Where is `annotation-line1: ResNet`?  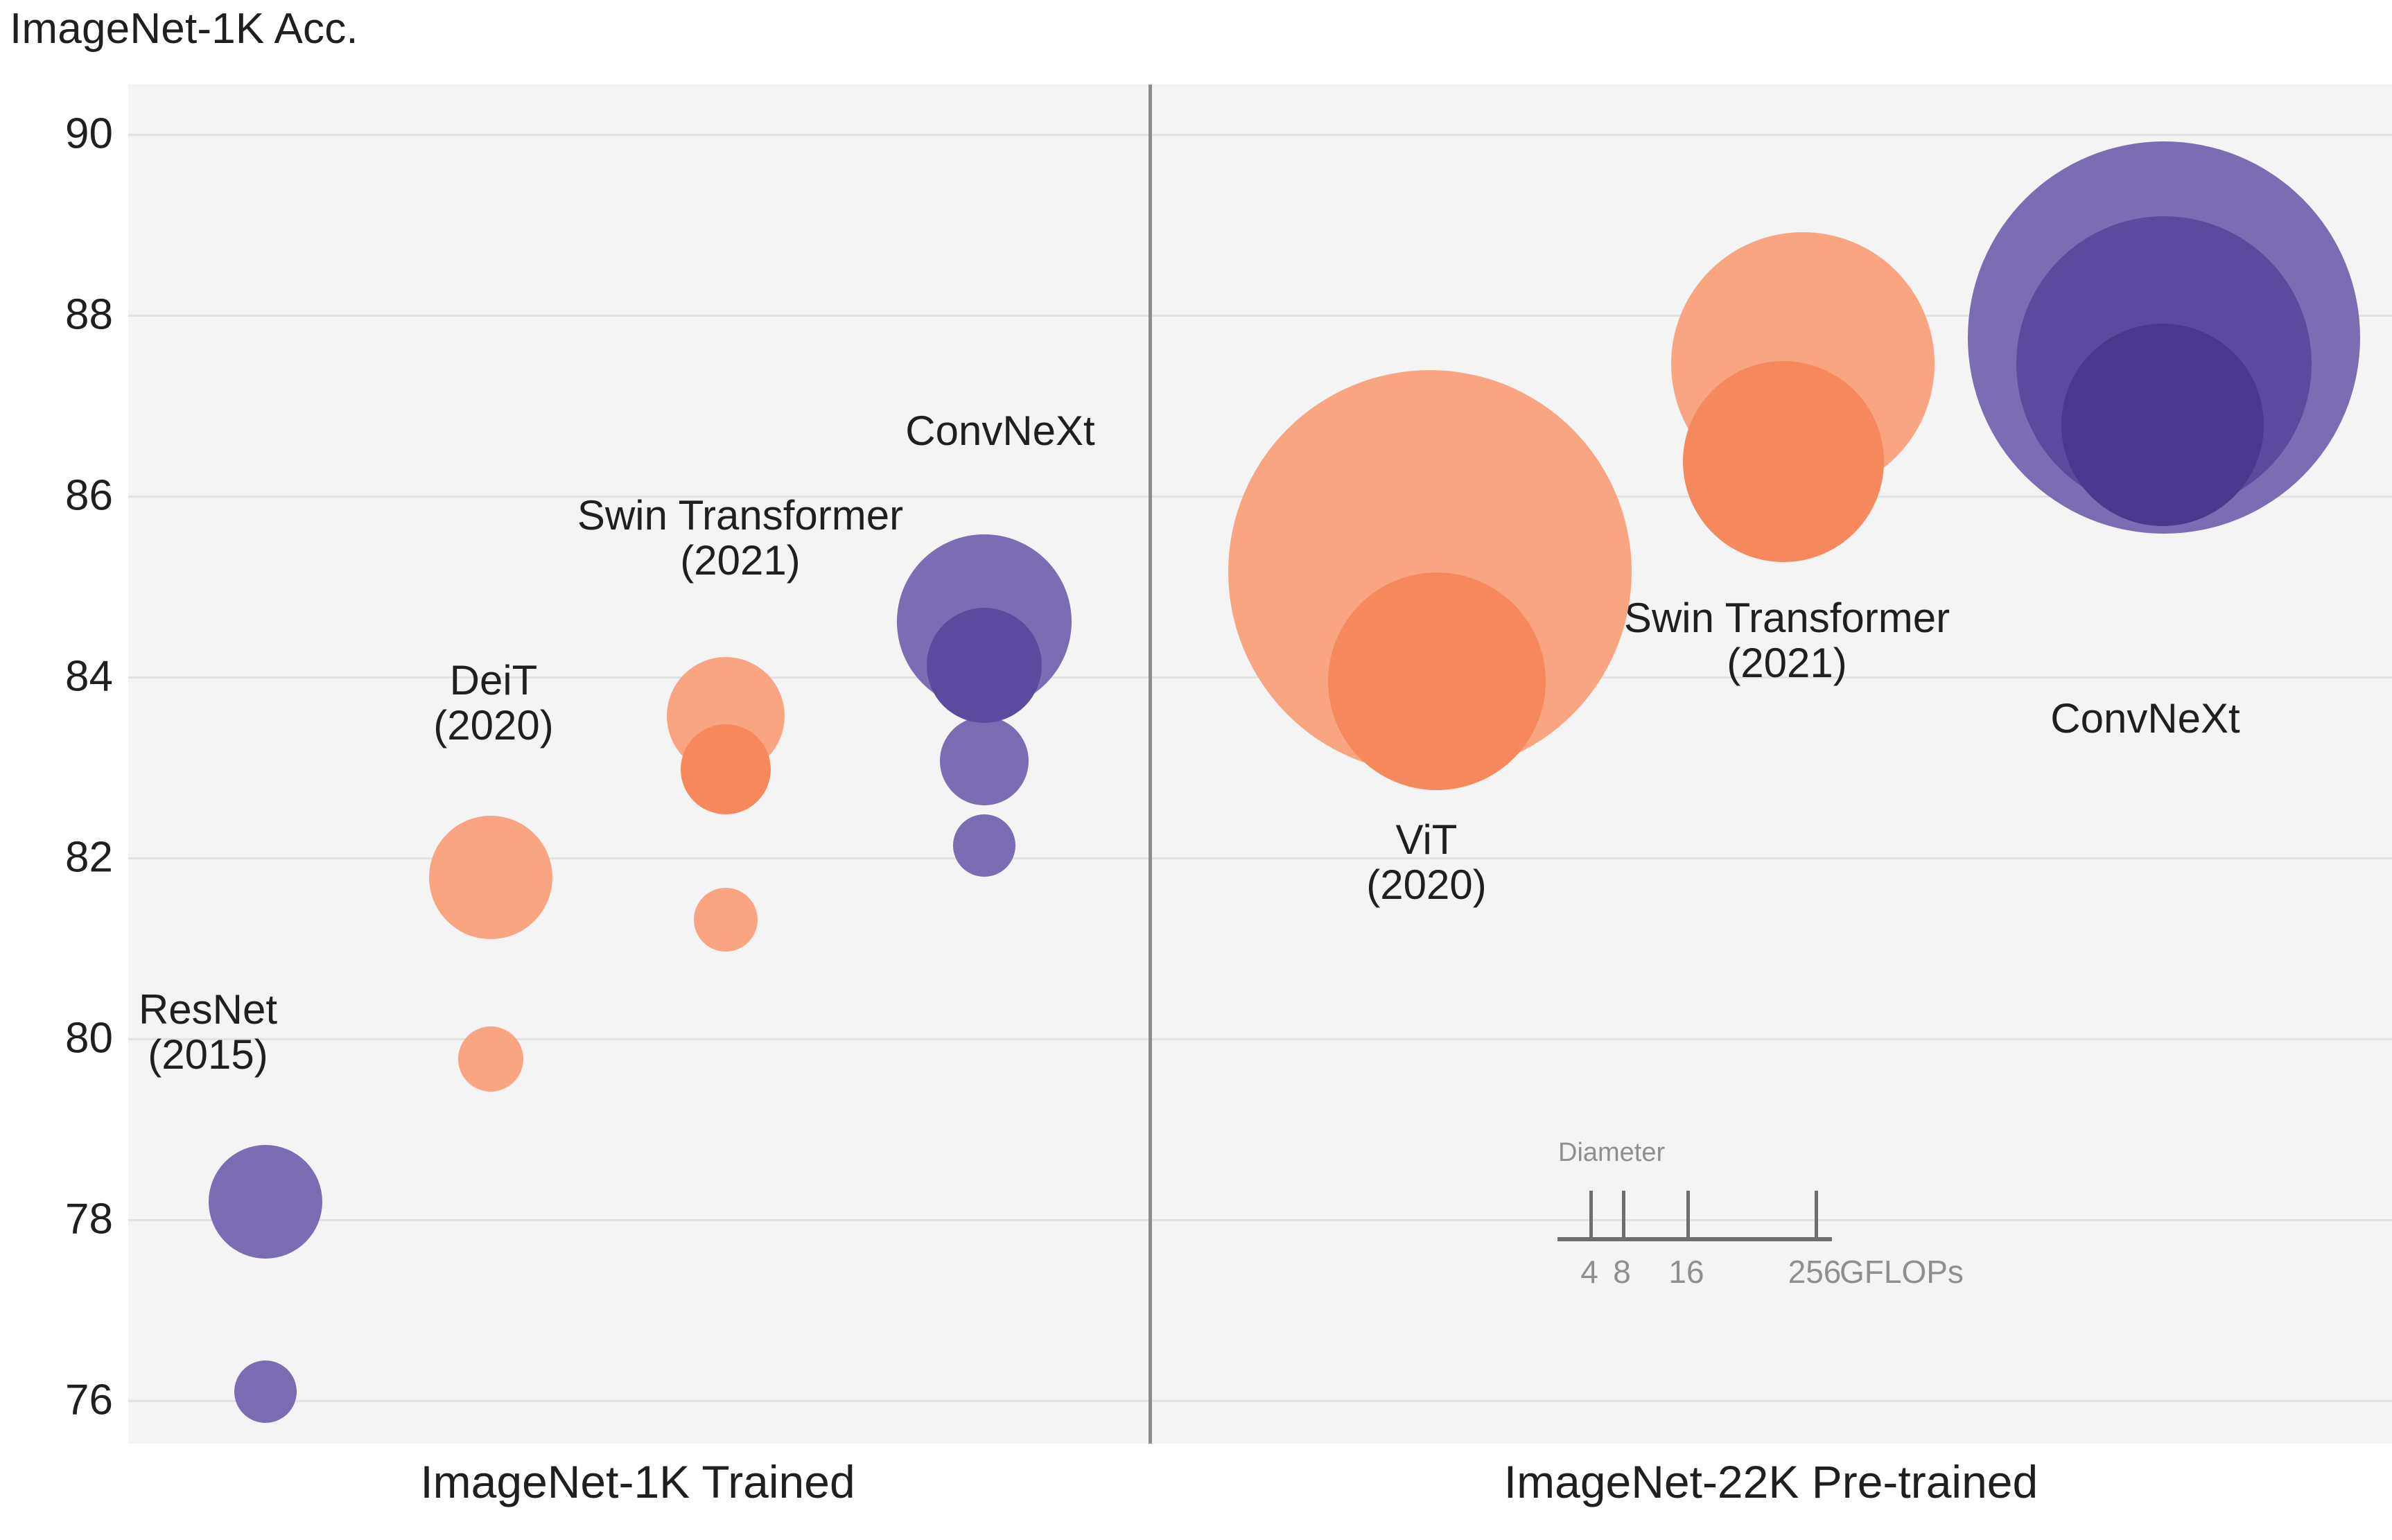 annotation-line1: ResNet is located at coordinates (208, 1009).